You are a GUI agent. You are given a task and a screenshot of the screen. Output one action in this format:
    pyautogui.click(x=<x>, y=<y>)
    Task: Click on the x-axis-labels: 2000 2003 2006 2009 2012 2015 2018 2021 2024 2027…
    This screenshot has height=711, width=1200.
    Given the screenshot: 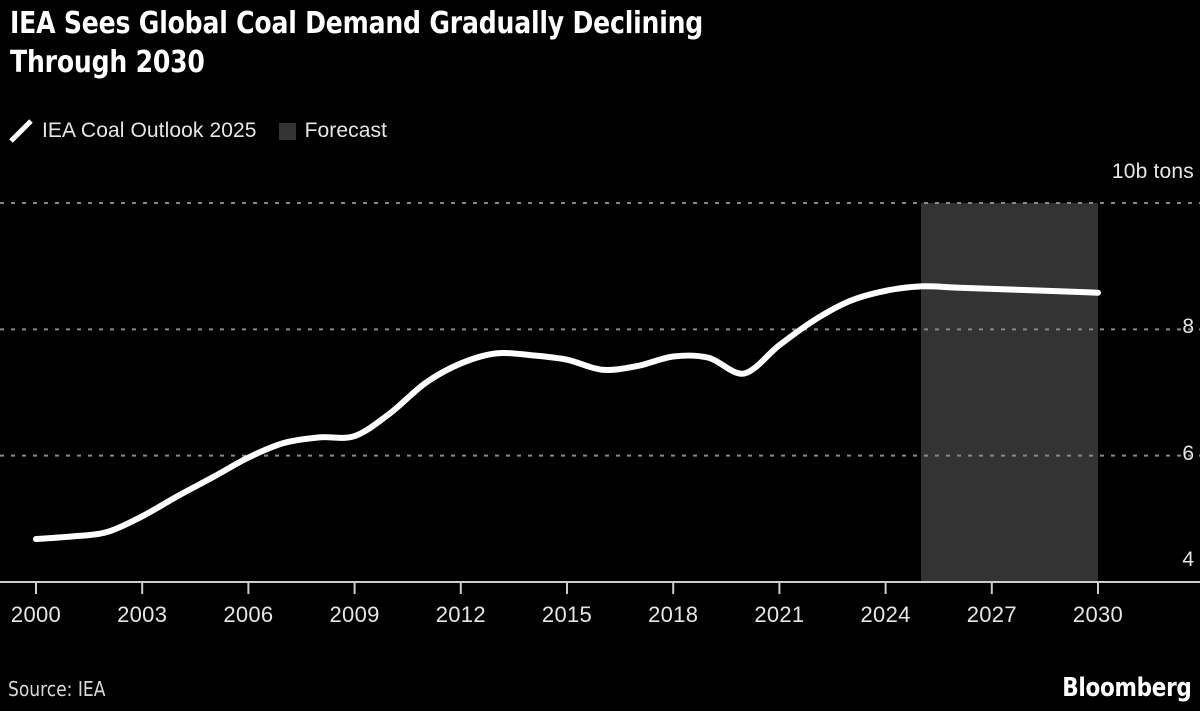 What is the action you would take?
    pyautogui.click(x=600, y=618)
    